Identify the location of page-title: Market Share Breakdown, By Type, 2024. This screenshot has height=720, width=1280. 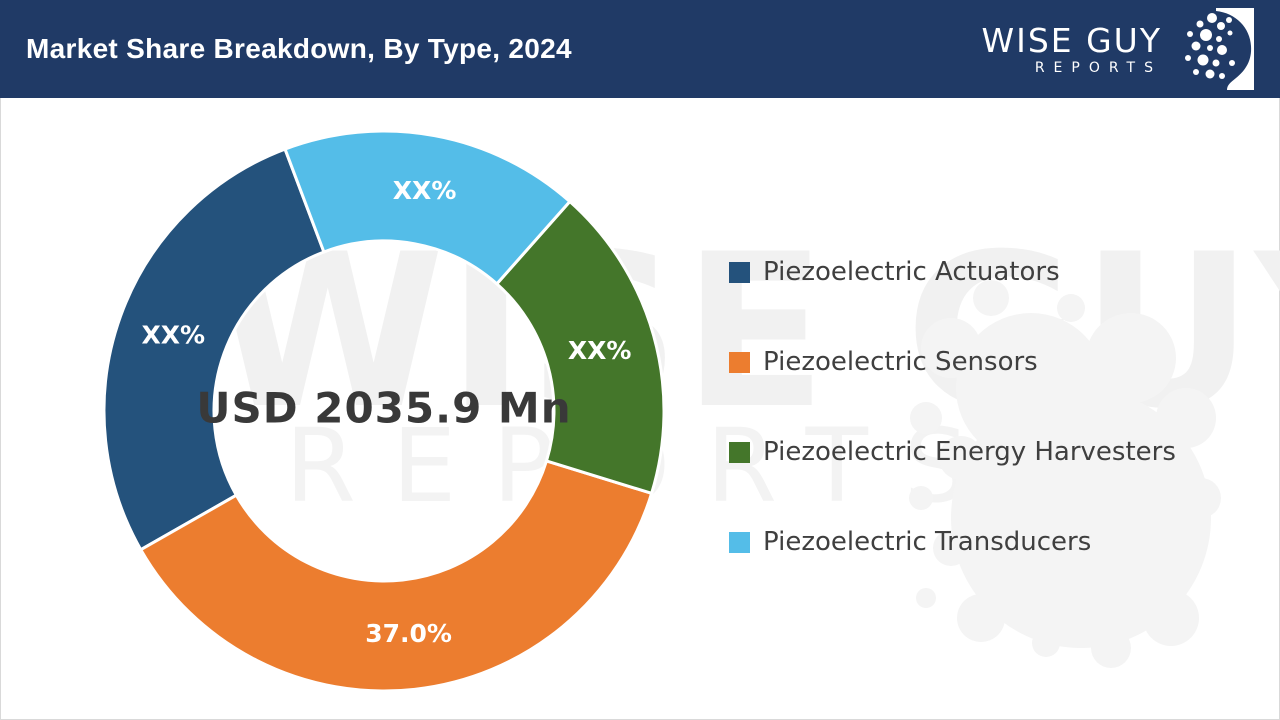
(299, 48).